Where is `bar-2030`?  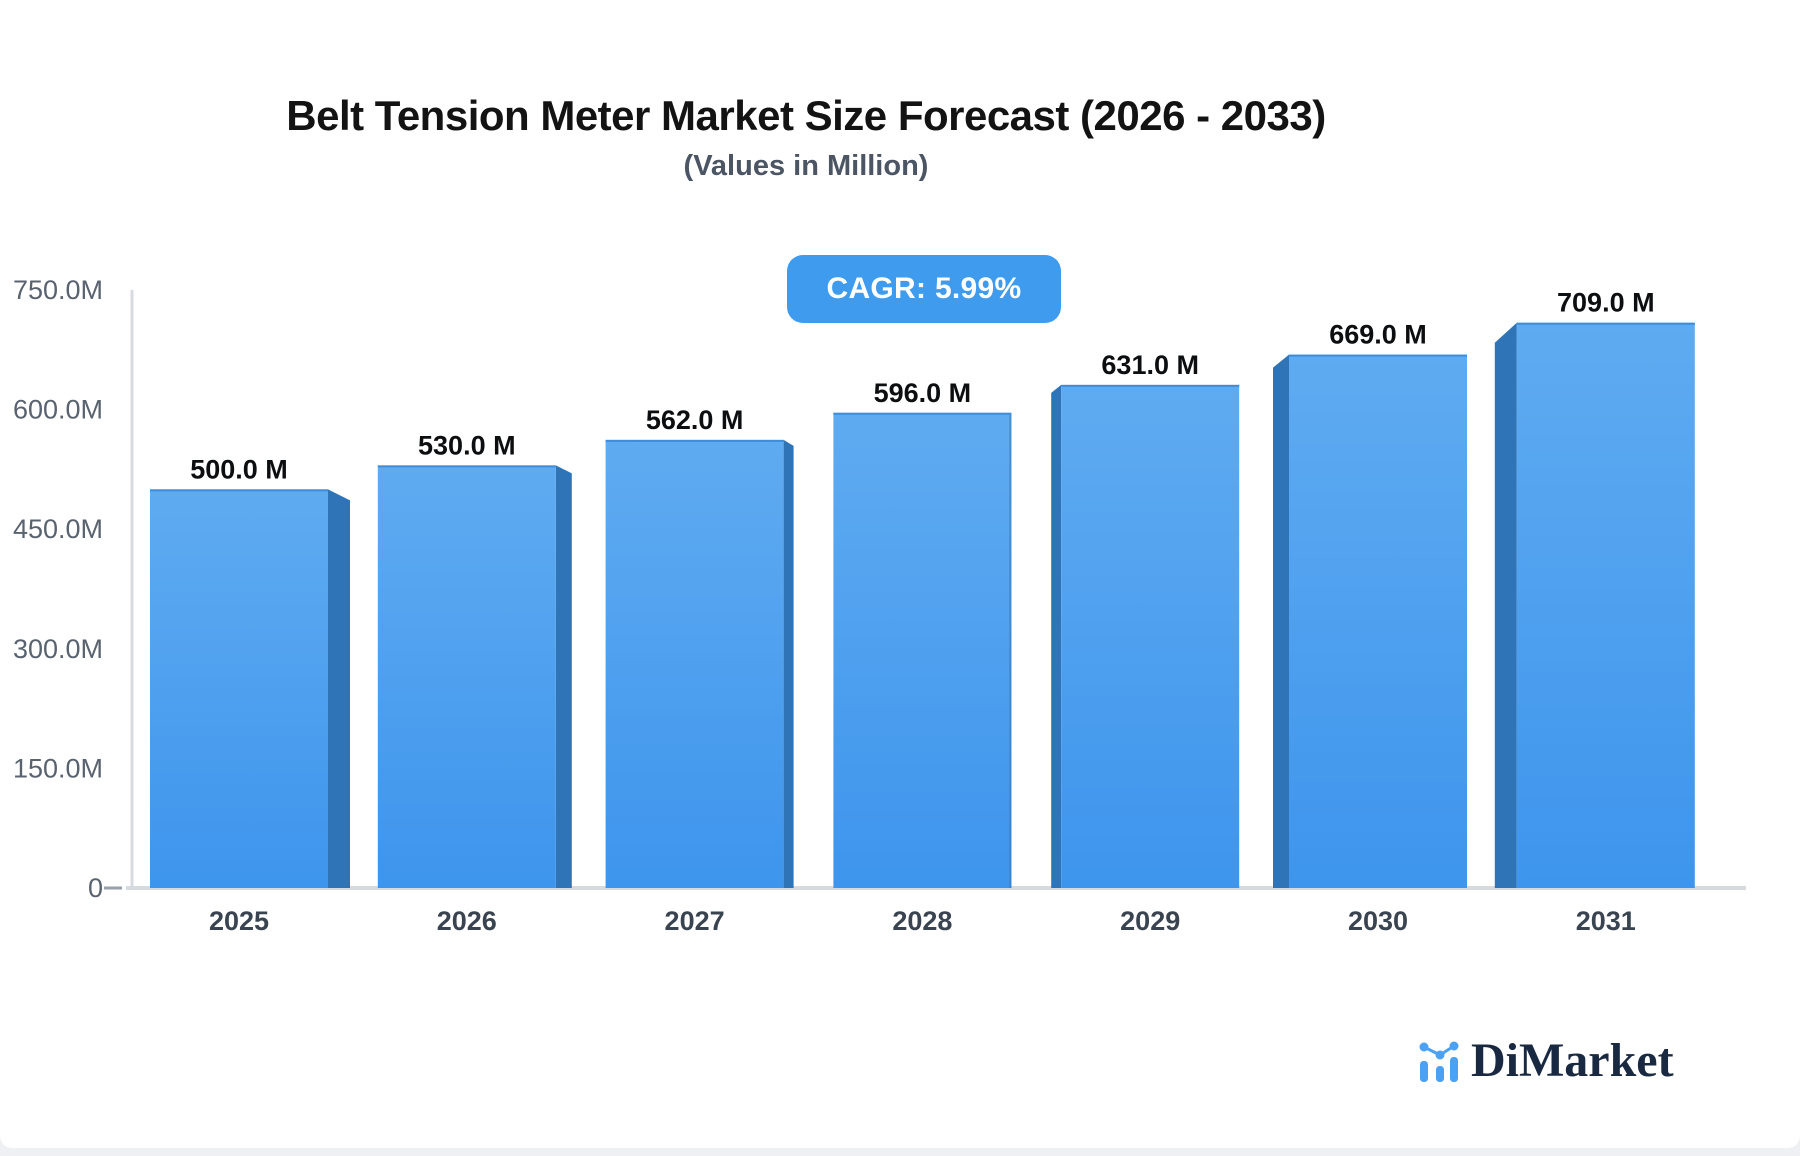
bar-2030 is located at coordinates (1378, 621).